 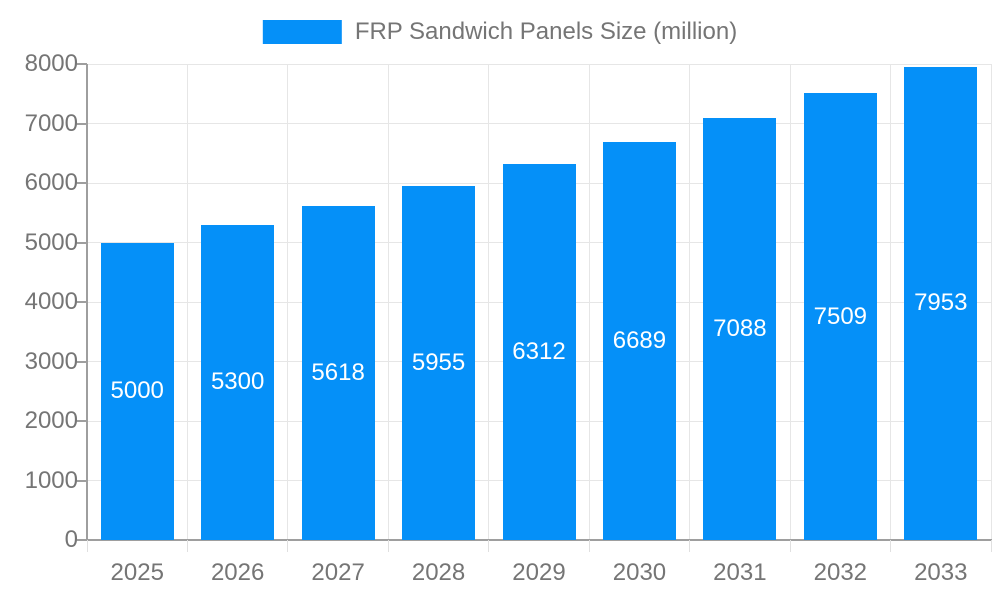 I want to click on bar-value-label: 6312, so click(x=539, y=352).